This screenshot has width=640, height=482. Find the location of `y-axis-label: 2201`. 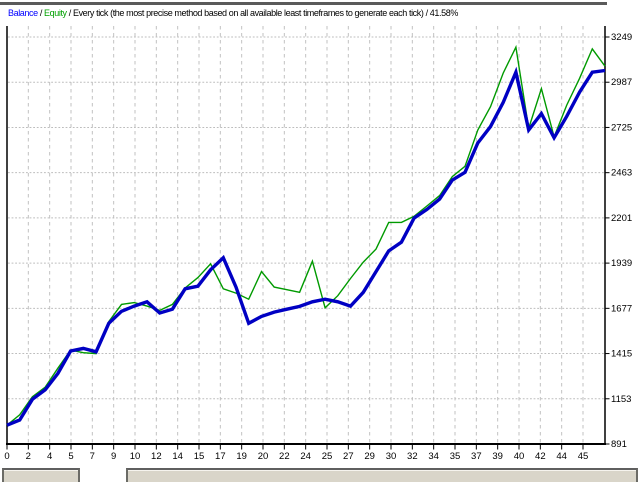

y-axis-label: 2201 is located at coordinates (621, 218).